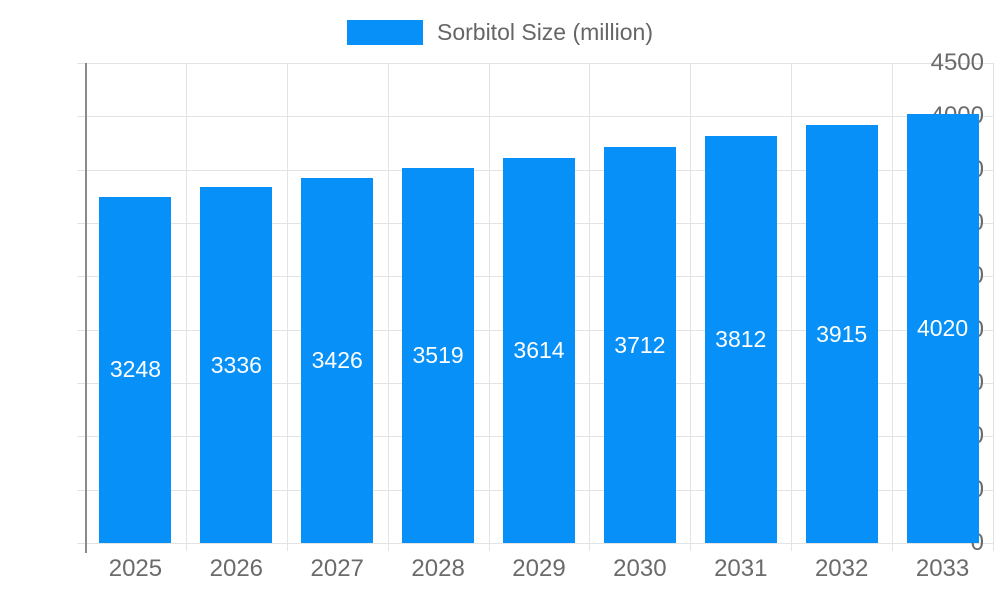 This screenshot has height=600, width=1000. Describe the element at coordinates (841, 568) in the screenshot. I see `x-tick-label: 2032` at that location.